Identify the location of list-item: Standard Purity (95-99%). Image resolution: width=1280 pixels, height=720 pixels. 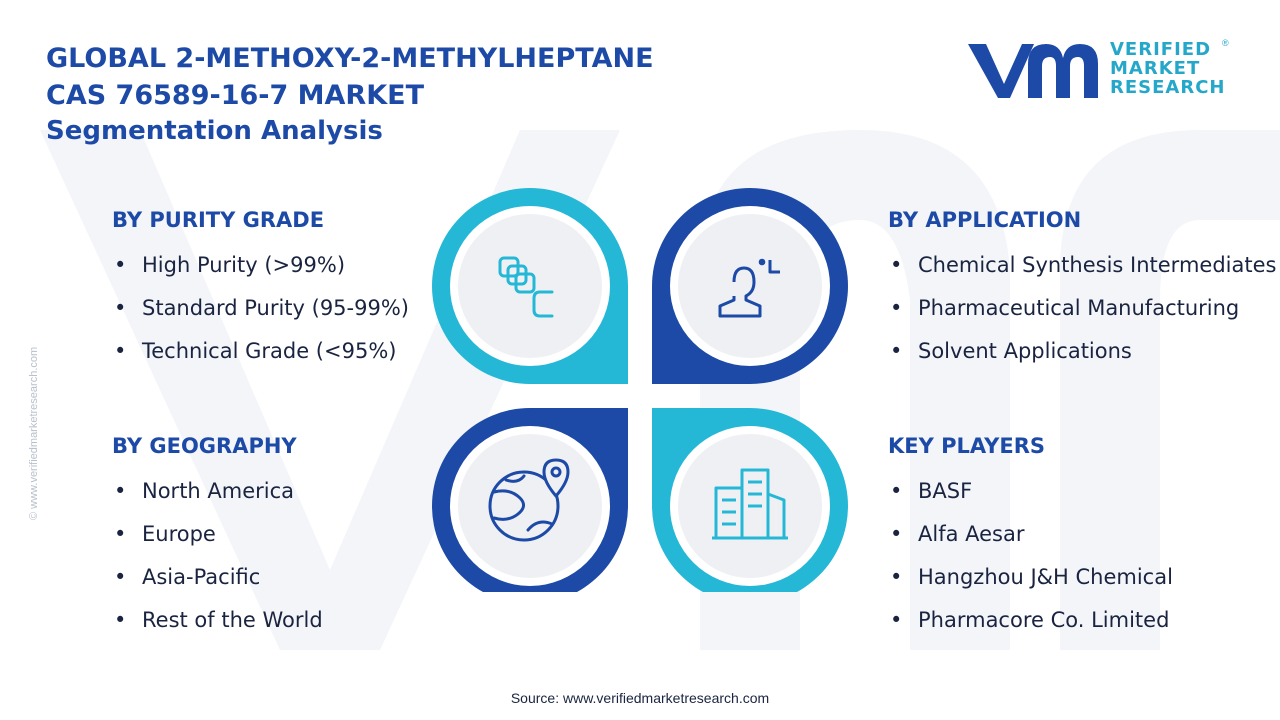
(260, 308).